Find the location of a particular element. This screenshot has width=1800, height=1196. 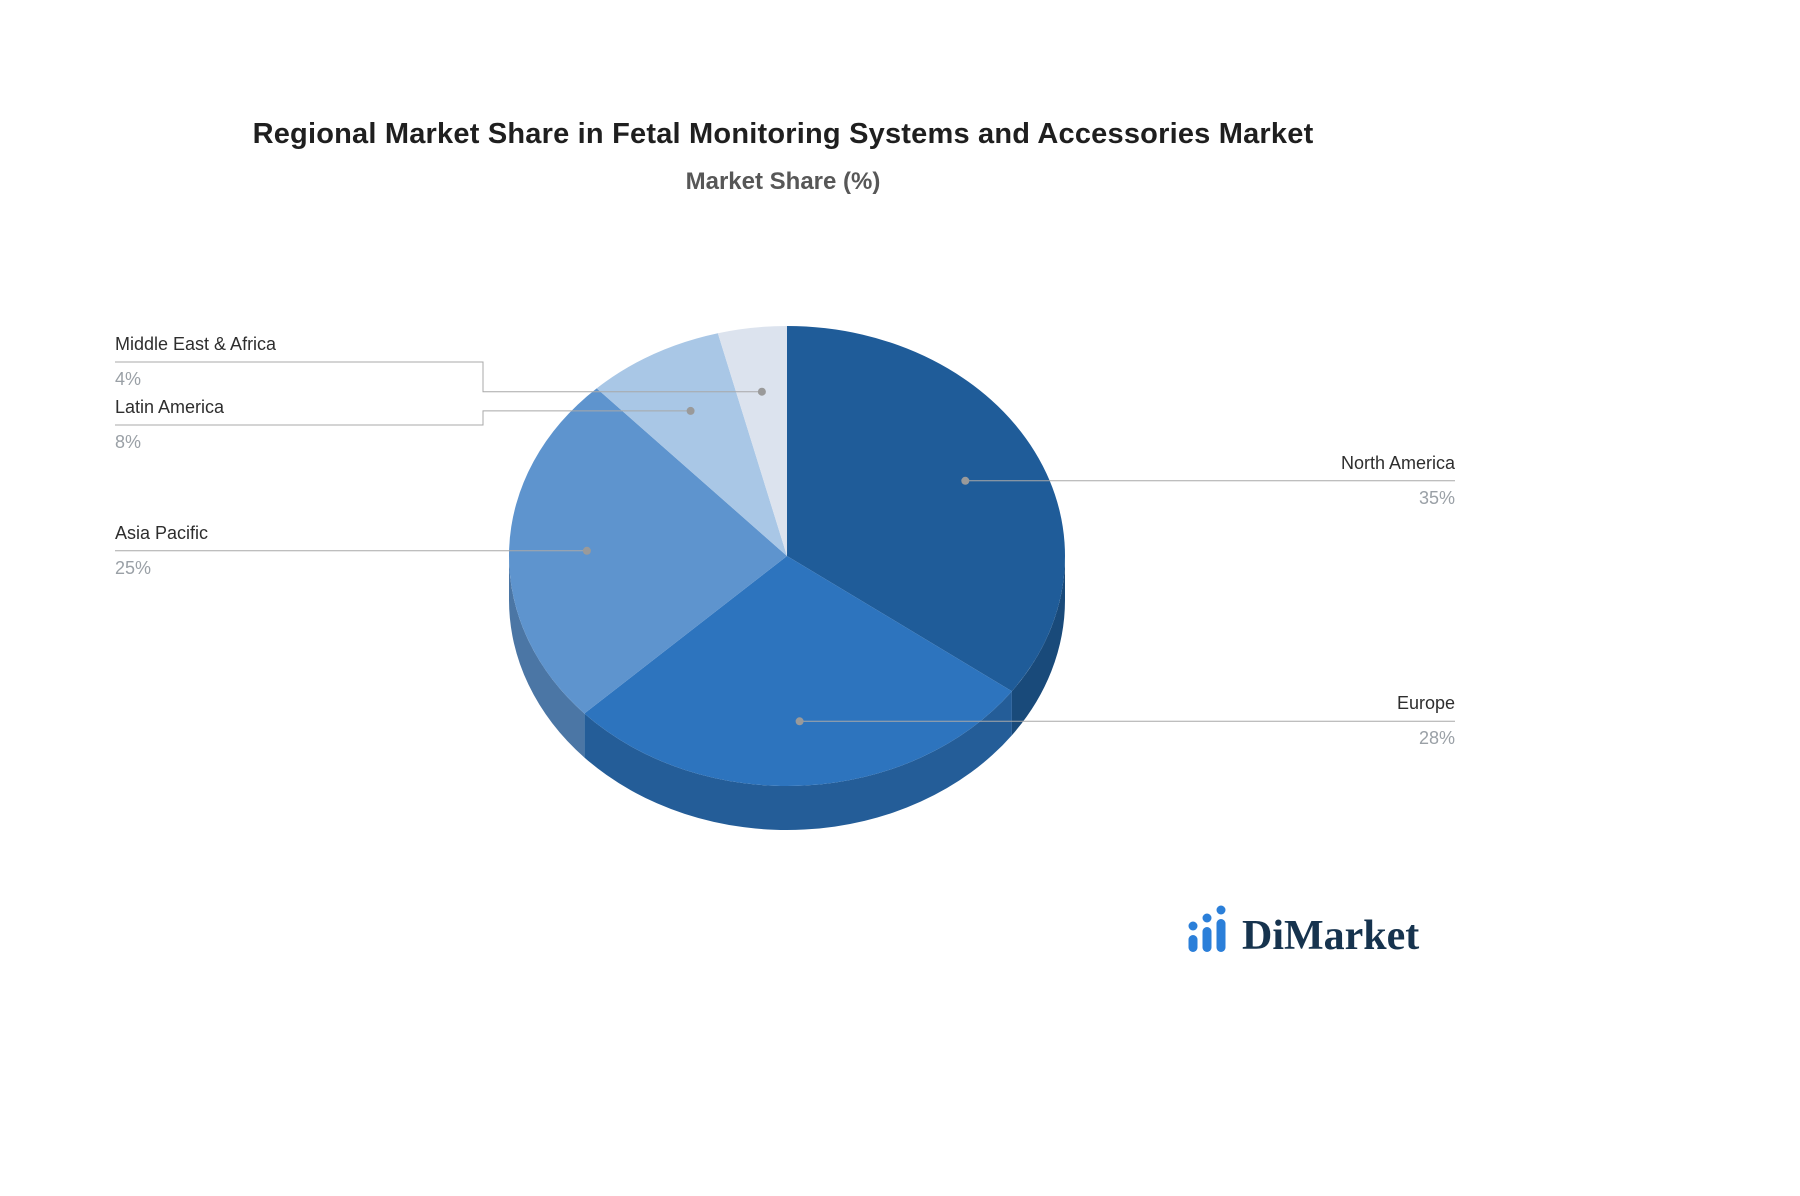

slice-label-value: 35% is located at coordinates (1436, 497).